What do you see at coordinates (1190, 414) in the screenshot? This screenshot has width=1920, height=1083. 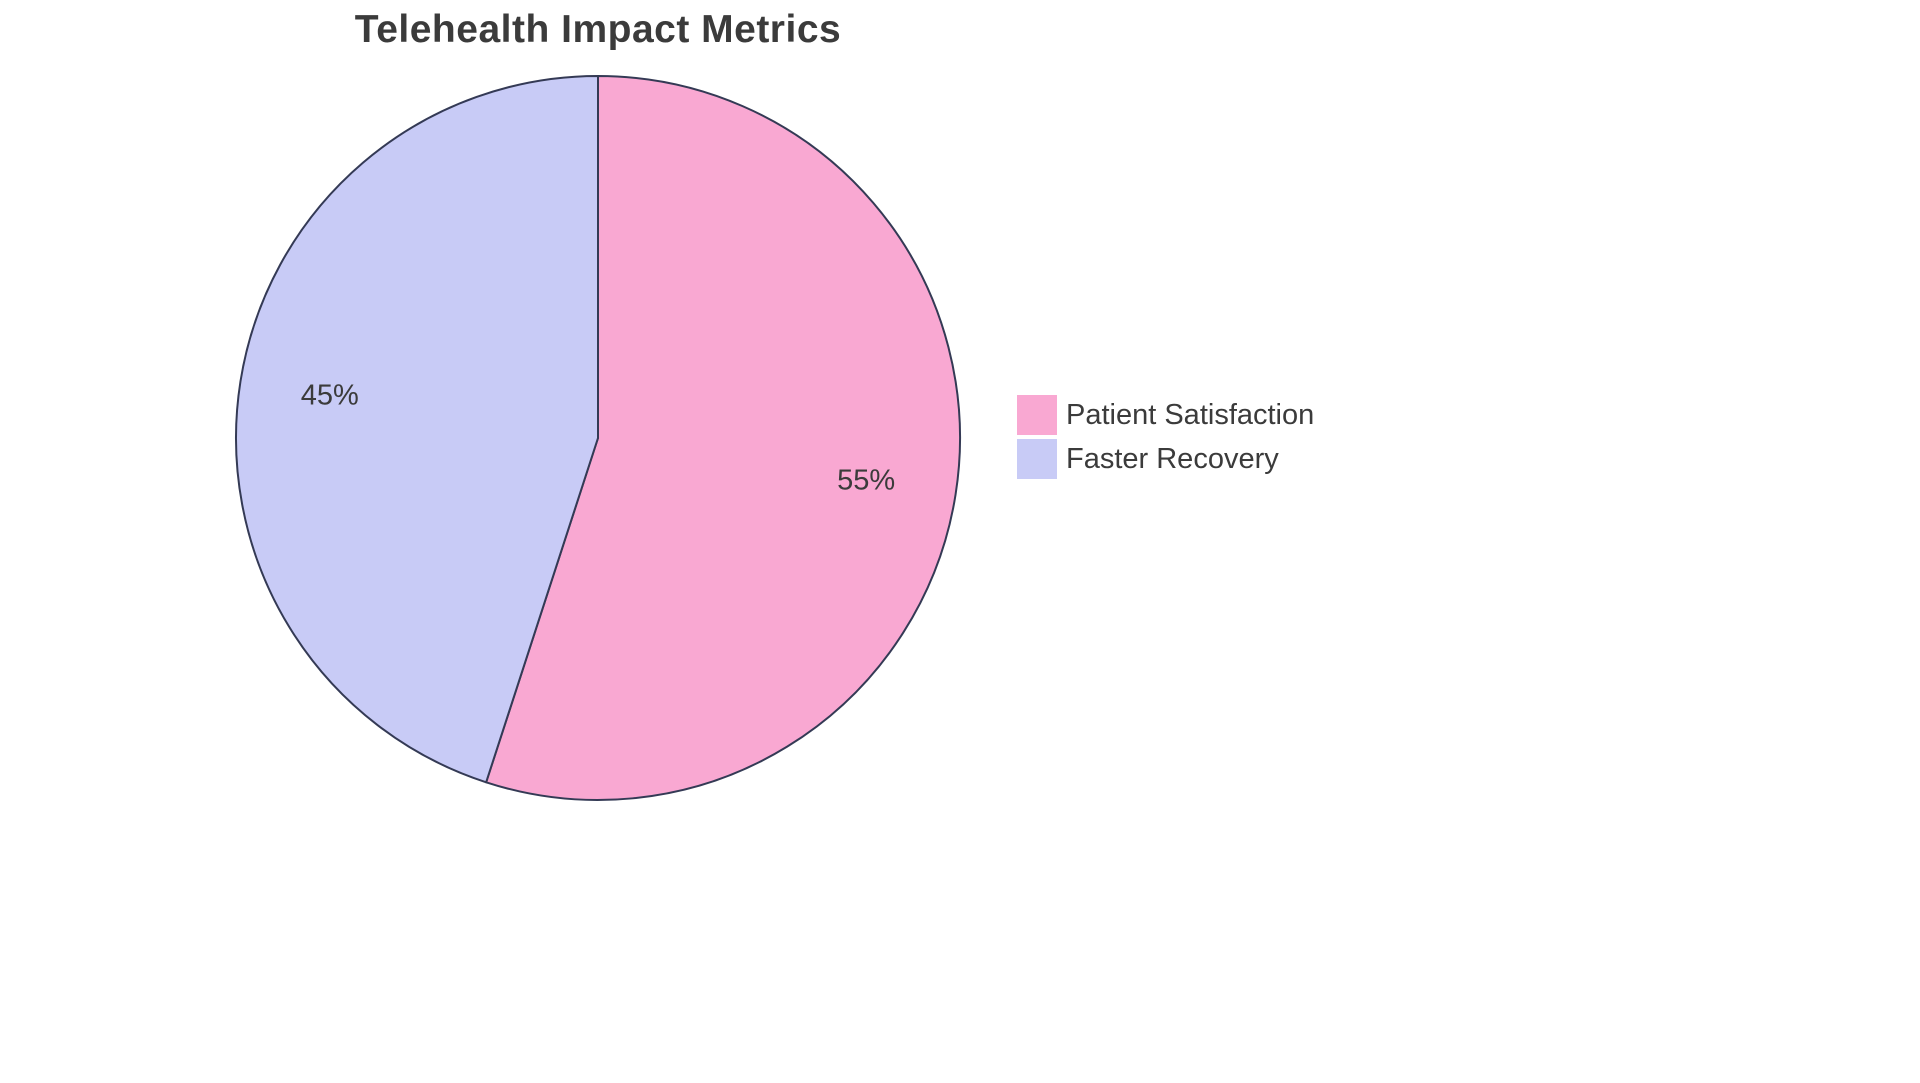 I see `legend-label: Patient Satisfaction` at bounding box center [1190, 414].